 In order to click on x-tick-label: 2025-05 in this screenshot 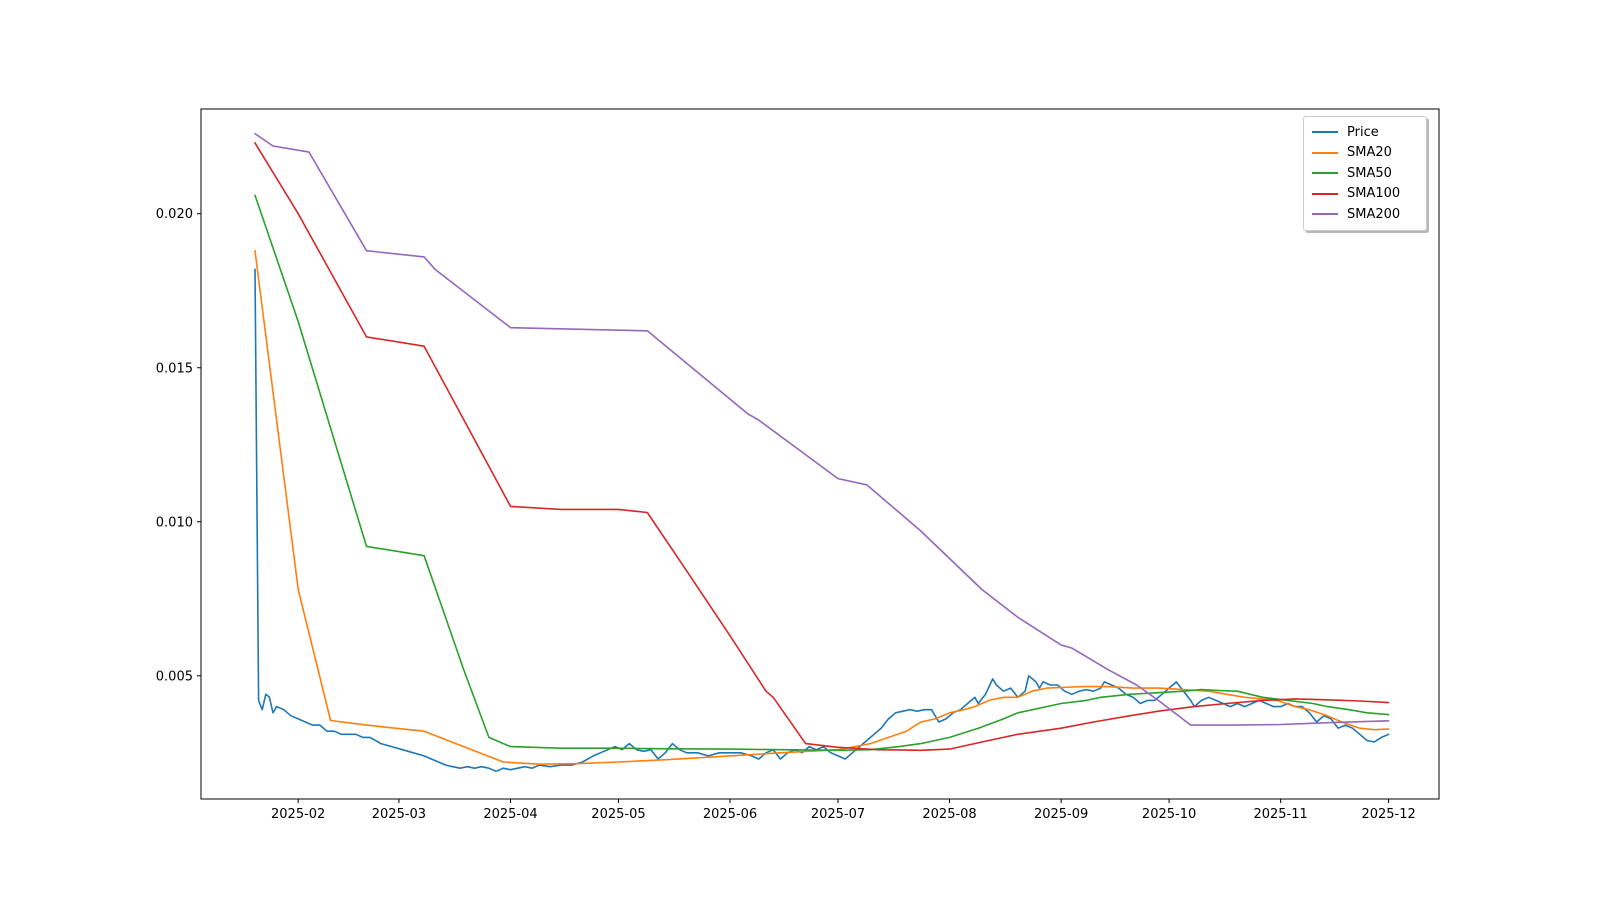, I will do `click(618, 814)`.